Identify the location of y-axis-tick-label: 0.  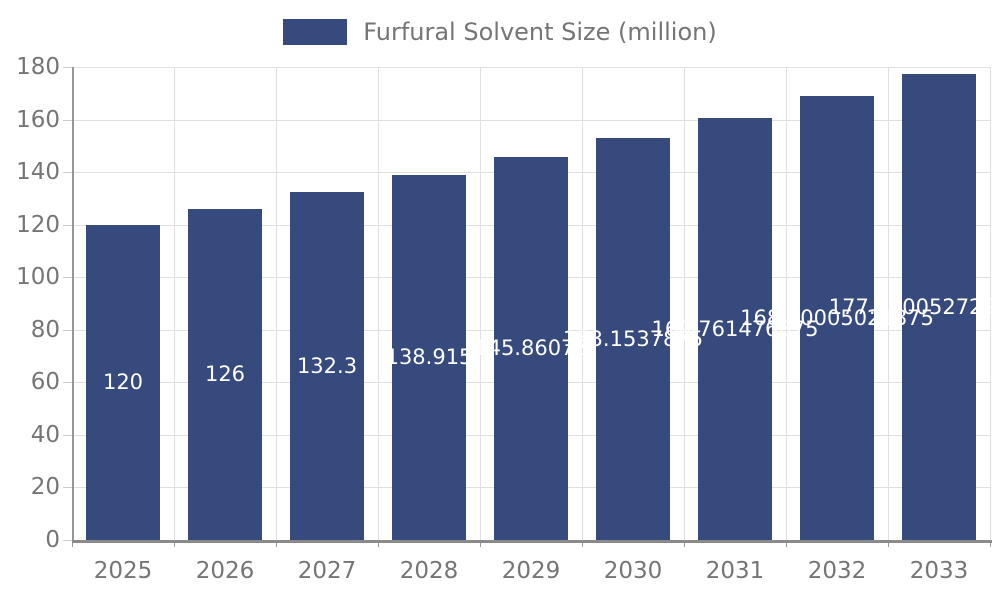
(52, 540).